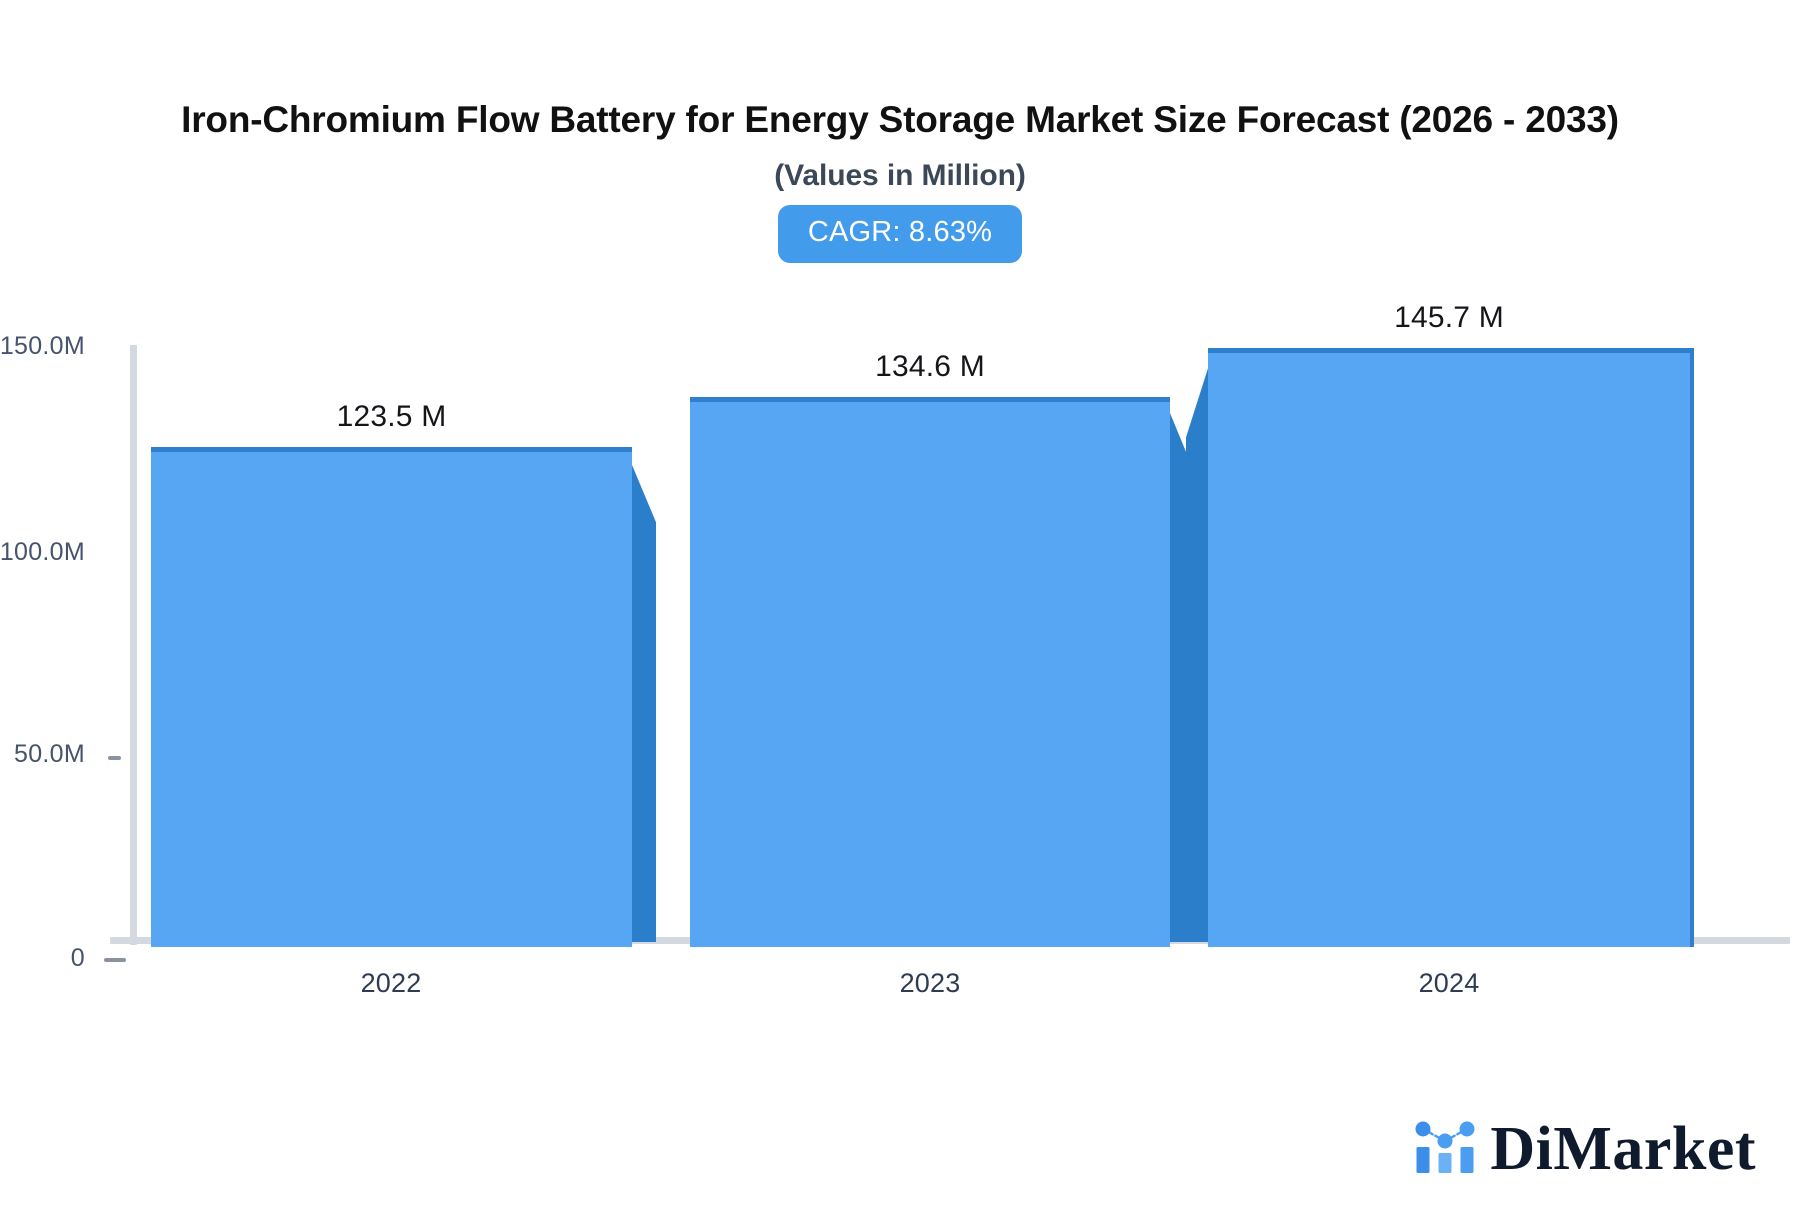  What do you see at coordinates (930, 672) in the screenshot?
I see `bar-2023` at bounding box center [930, 672].